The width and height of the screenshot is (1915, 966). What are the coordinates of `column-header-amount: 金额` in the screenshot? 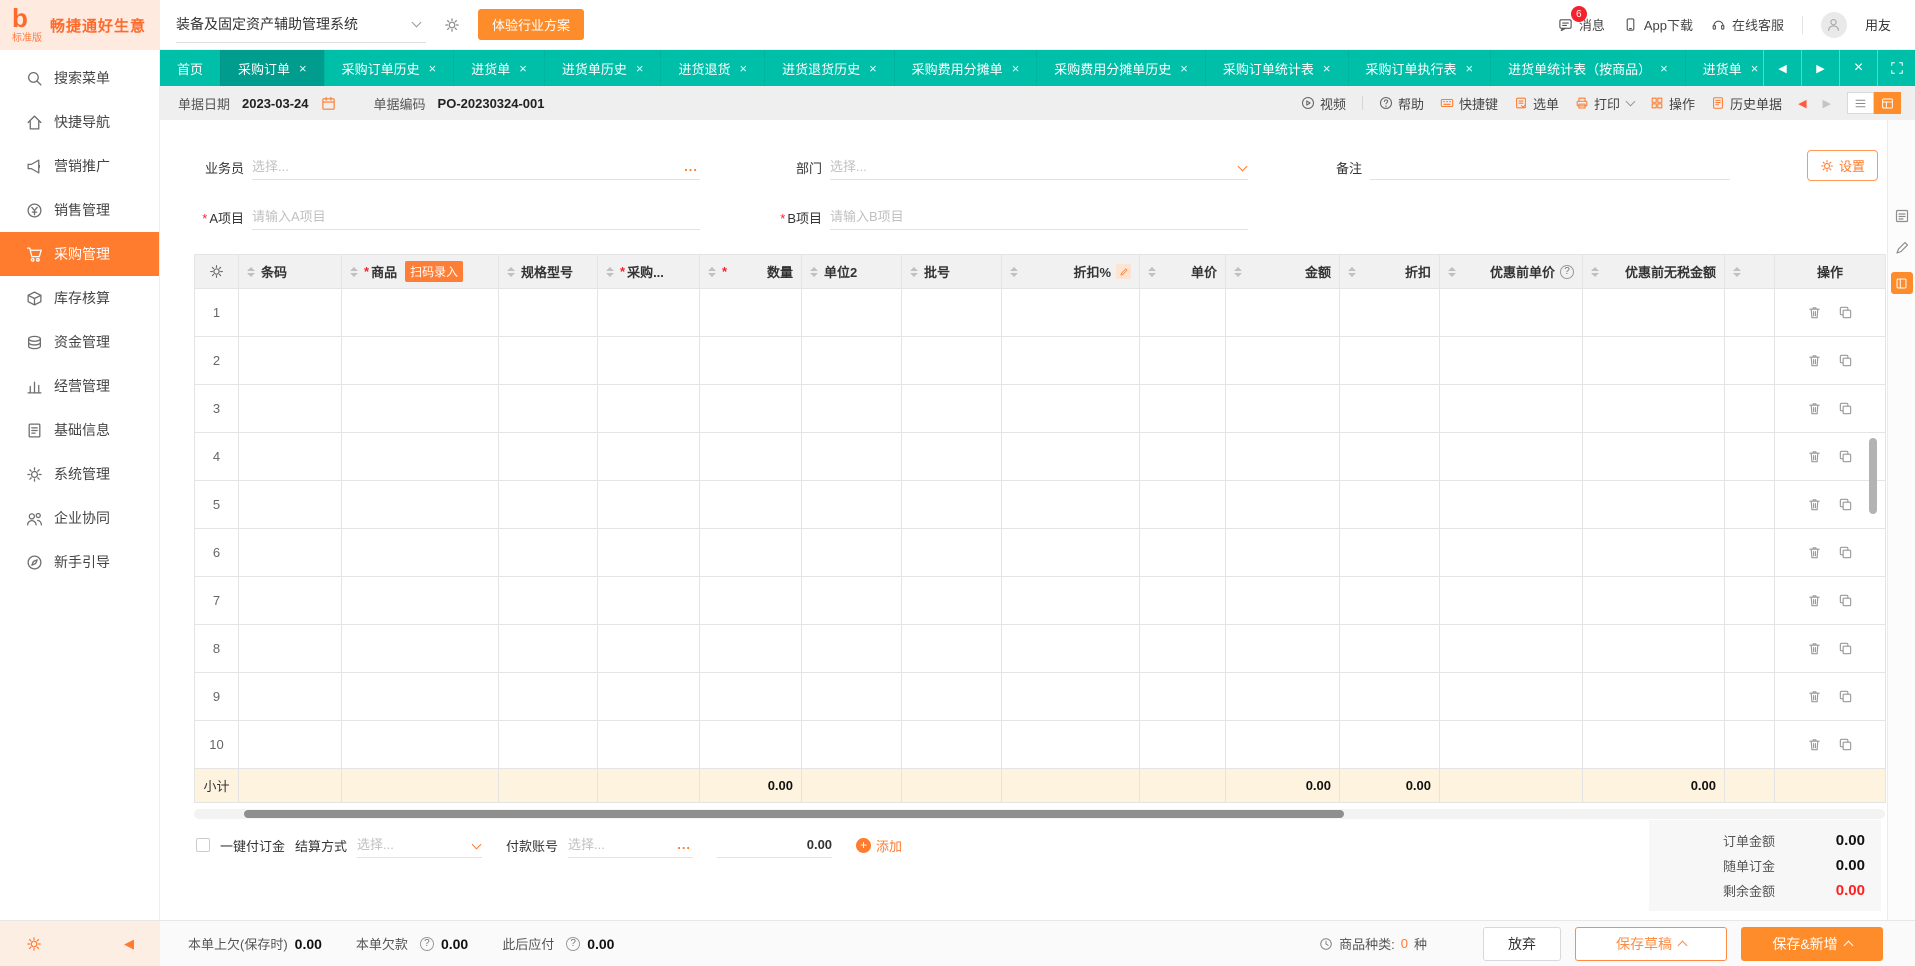 It's located at (1282, 271).